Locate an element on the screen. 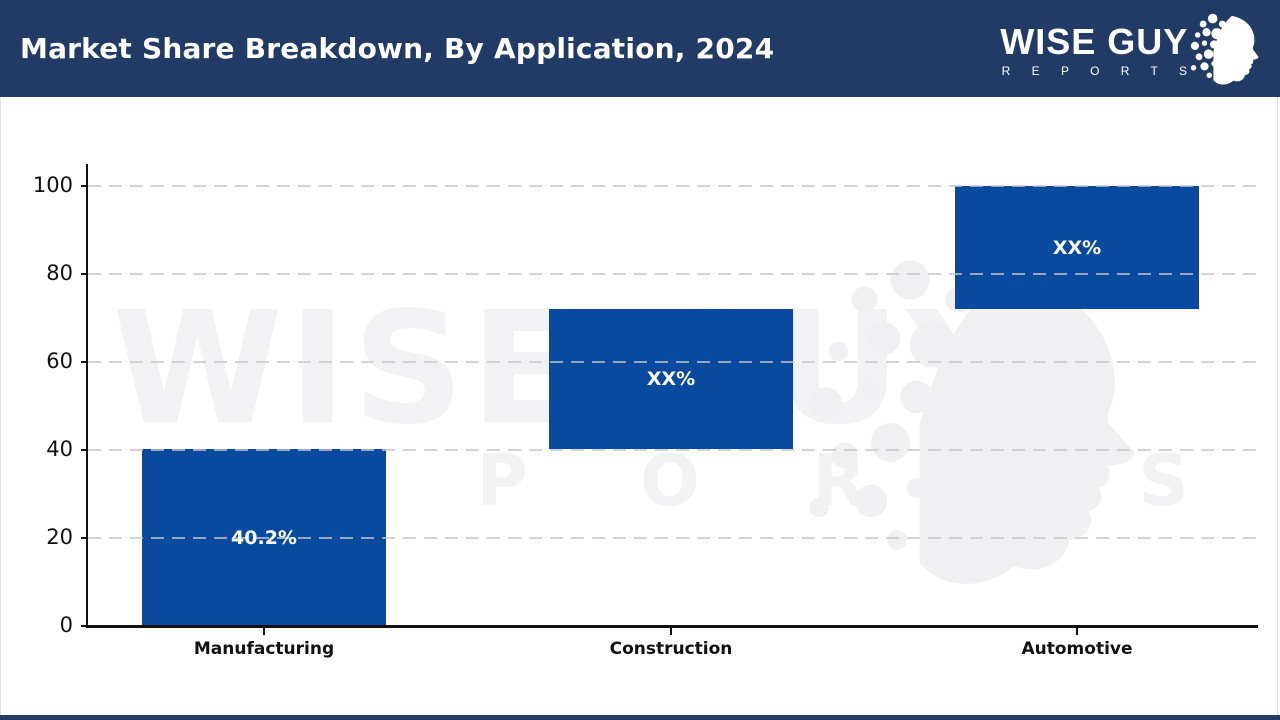 The width and height of the screenshot is (1280, 720). y-axis-spine is located at coordinates (87, 396).